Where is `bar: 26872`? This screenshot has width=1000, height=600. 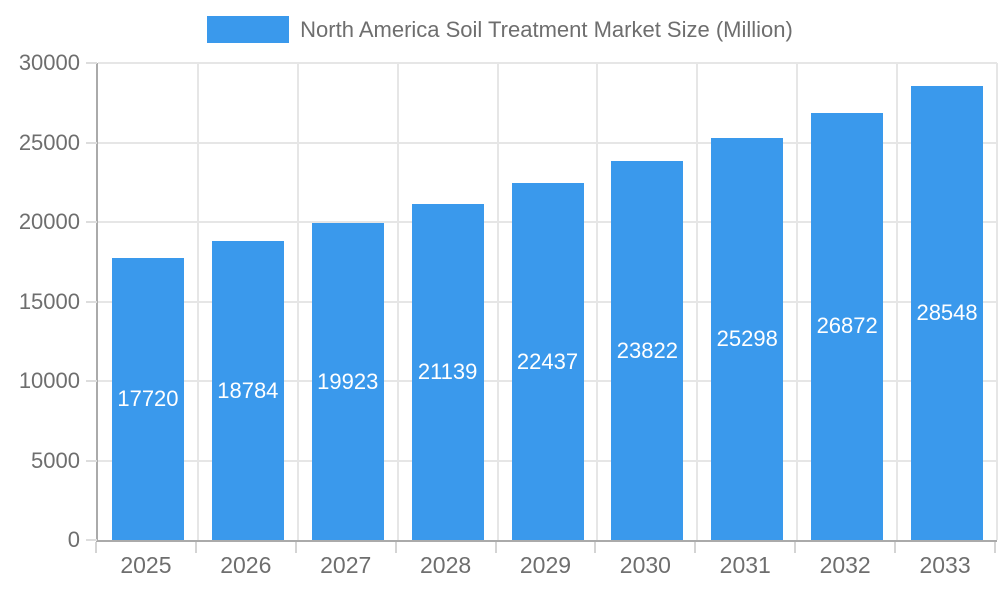 bar: 26872 is located at coordinates (847, 326).